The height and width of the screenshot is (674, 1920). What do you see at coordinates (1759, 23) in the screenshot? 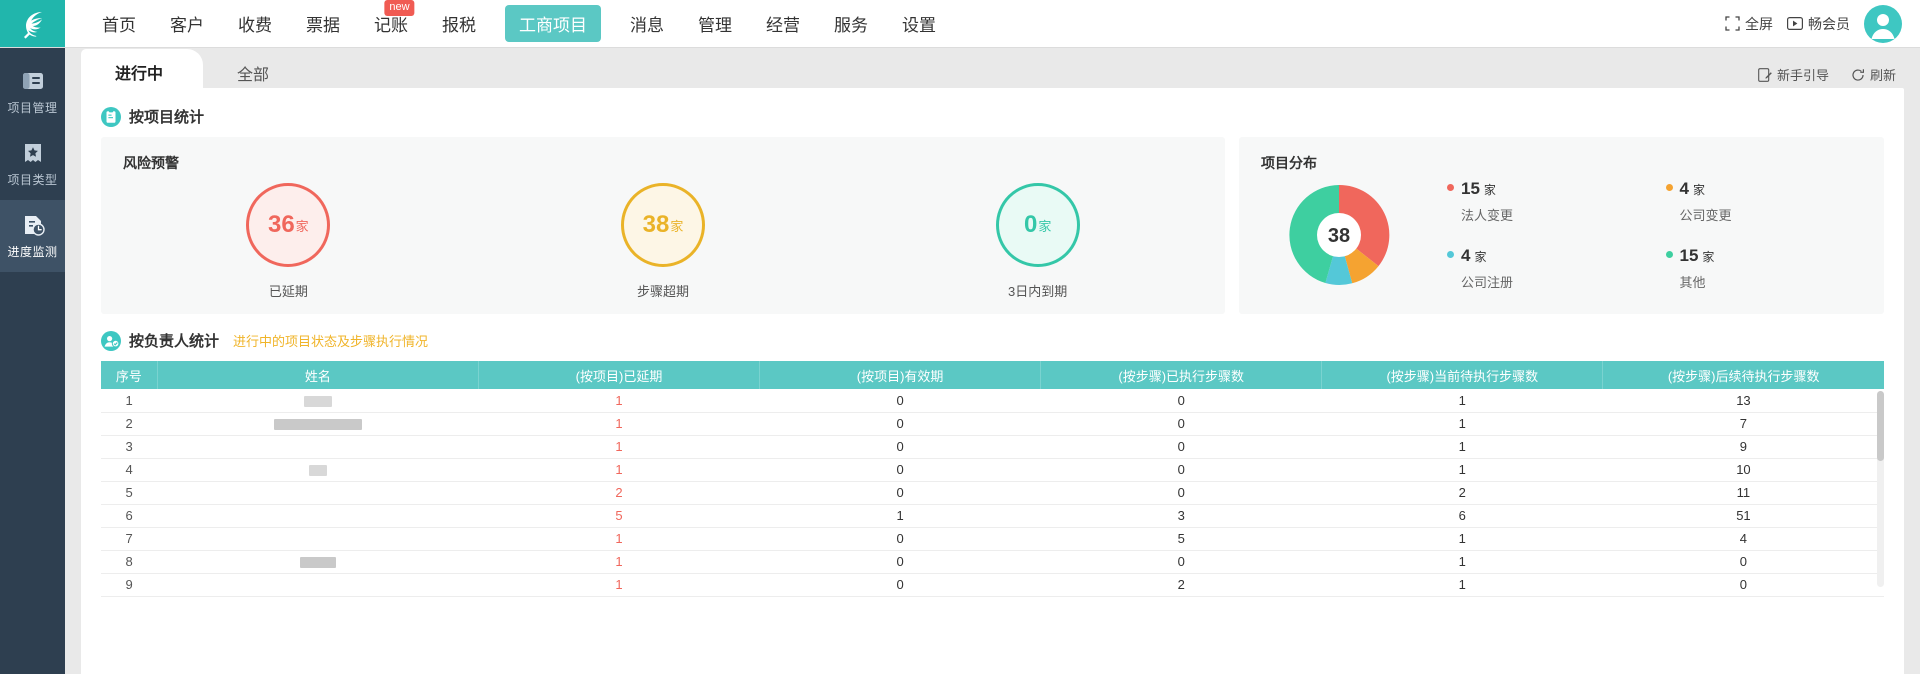
I see `fullscreen-label: 全屏` at bounding box center [1759, 23].